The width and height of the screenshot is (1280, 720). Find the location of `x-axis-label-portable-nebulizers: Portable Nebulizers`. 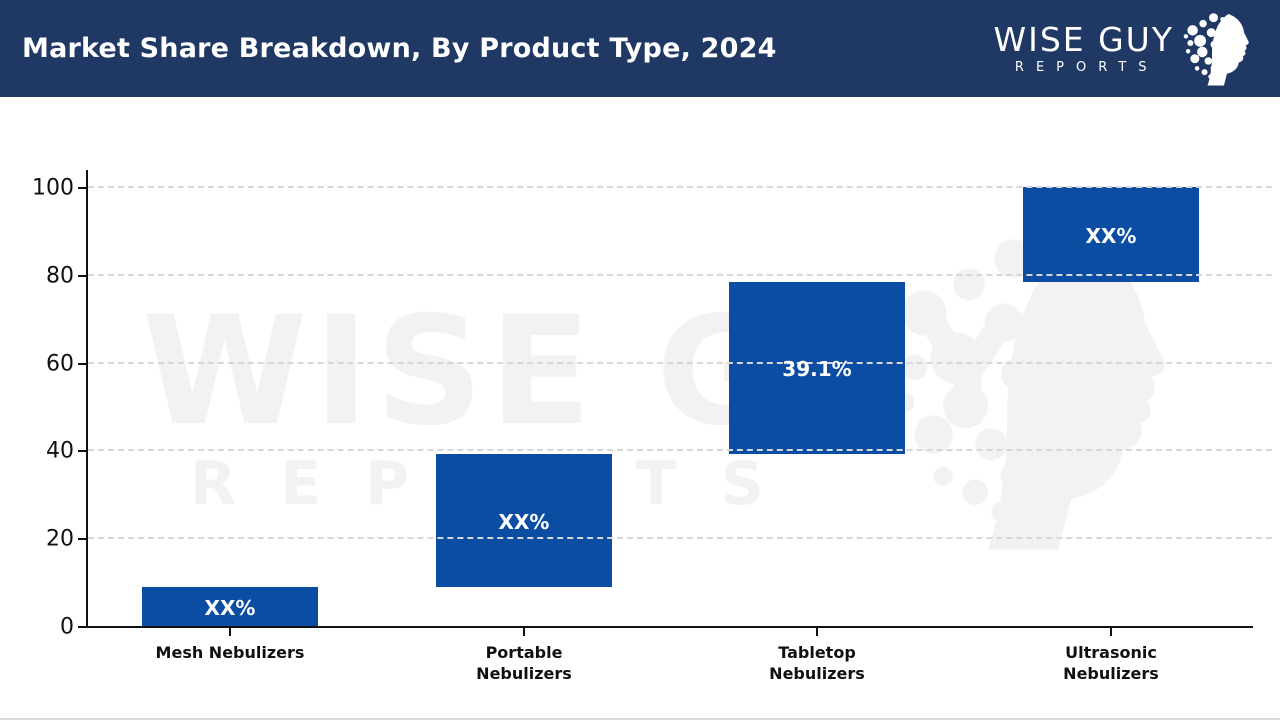

x-axis-label-portable-nebulizers: Portable Nebulizers is located at coordinates (524, 663).